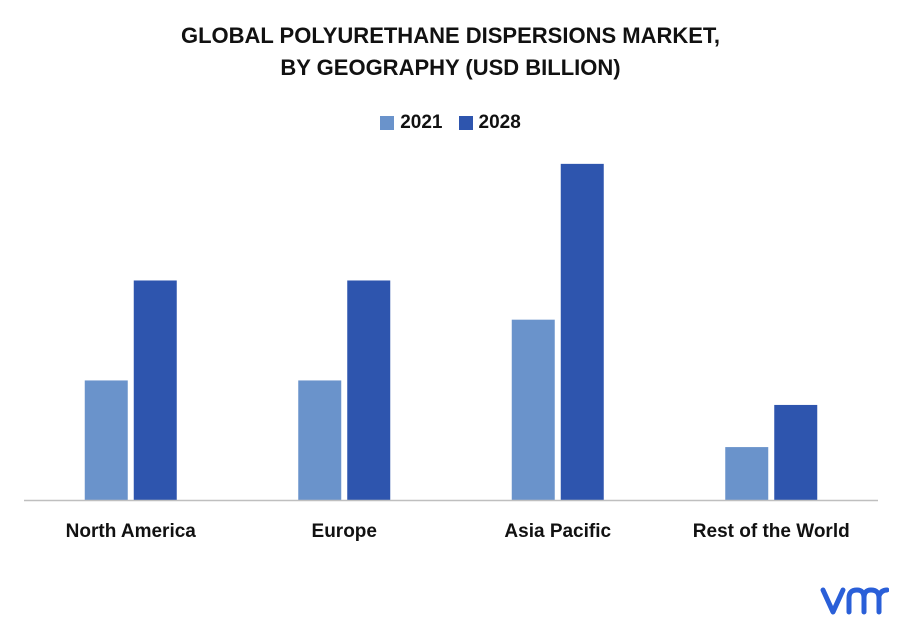 The image size is (901, 630). Describe the element at coordinates (450, 35) in the screenshot. I see `chart-title-line-1: GLOBAL POLYURETHANE DISPERSIONS MARKET,` at that location.